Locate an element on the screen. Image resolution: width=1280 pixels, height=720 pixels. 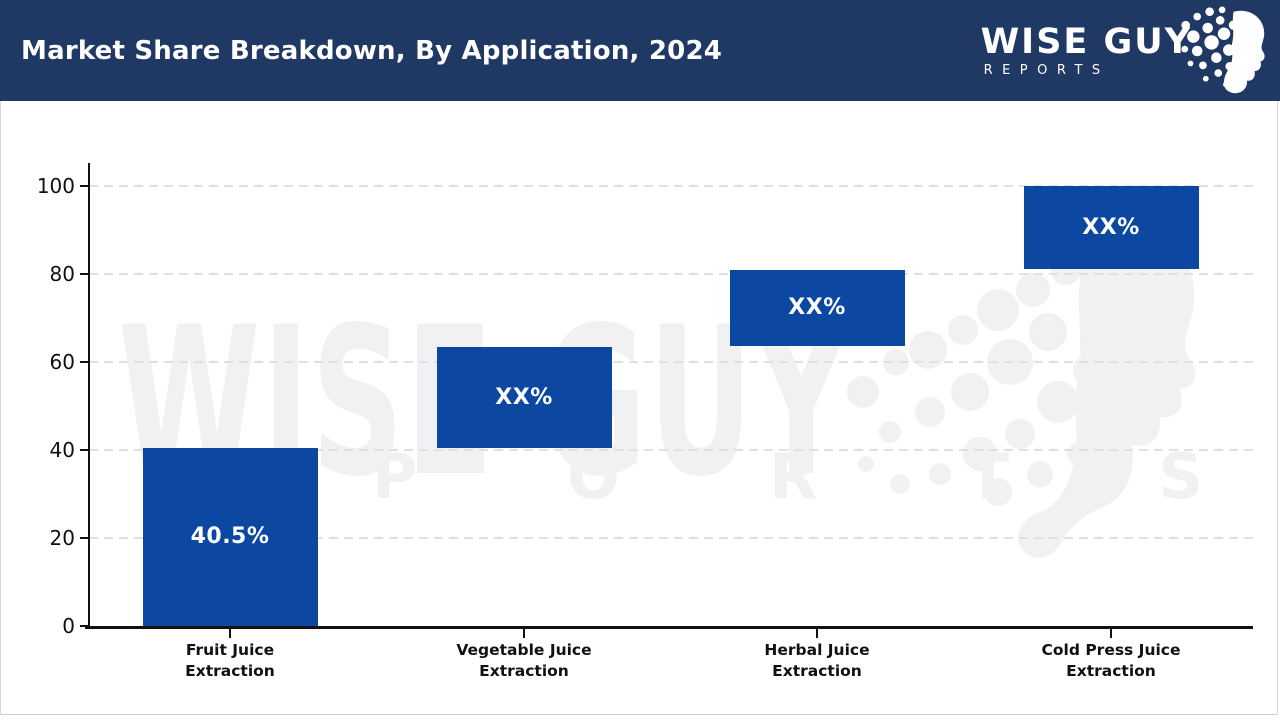
x-category-label-3: Herbal Juice Extraction is located at coordinates (817, 661).